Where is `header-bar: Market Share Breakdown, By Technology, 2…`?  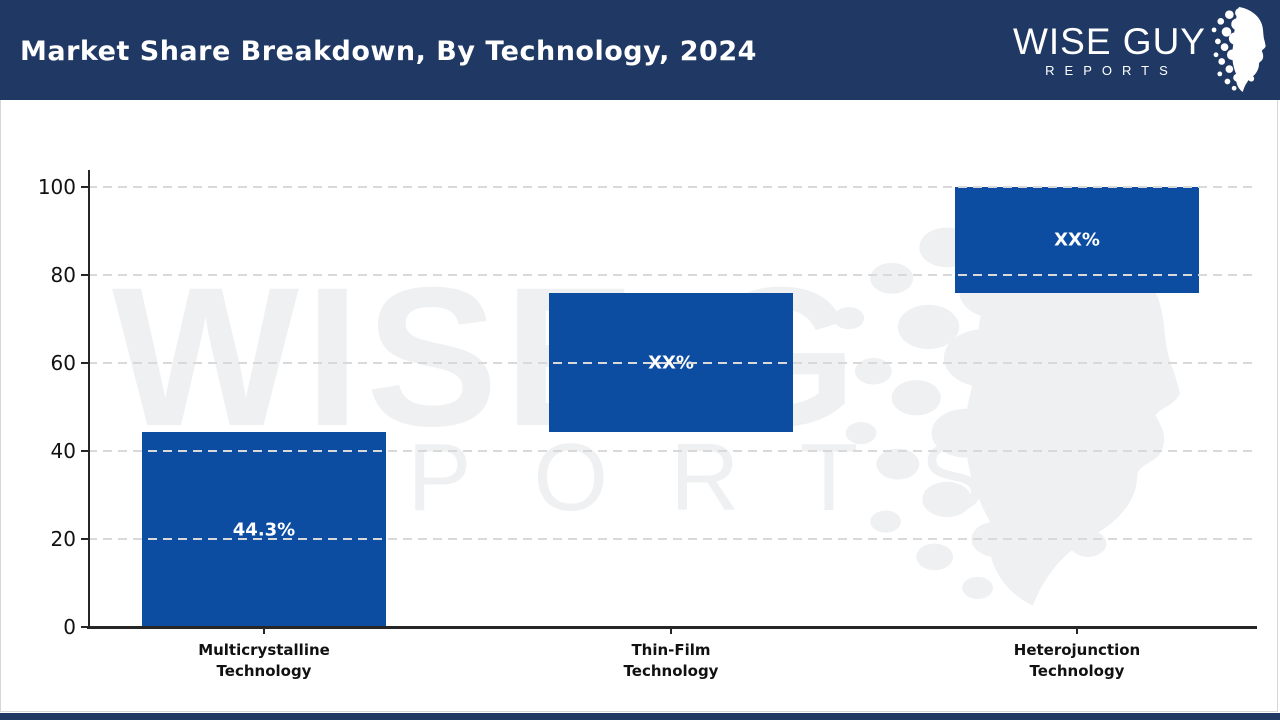
header-bar: Market Share Breakdown, By Technology, 2… is located at coordinates (640, 50).